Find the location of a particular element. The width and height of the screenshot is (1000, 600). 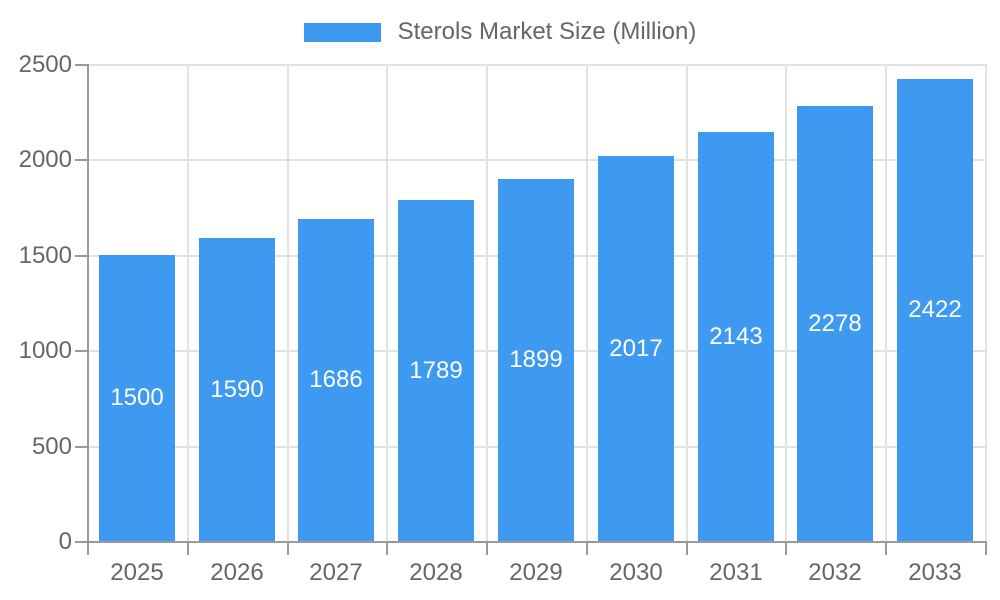

y-axis-tick-label: 0 is located at coordinates (65, 541).